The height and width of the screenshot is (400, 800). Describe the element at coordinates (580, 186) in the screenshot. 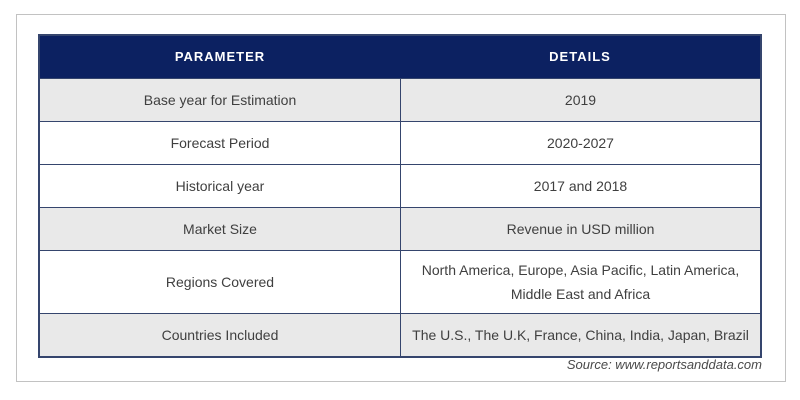

I see `details-cell: 2017 and 2018` at that location.